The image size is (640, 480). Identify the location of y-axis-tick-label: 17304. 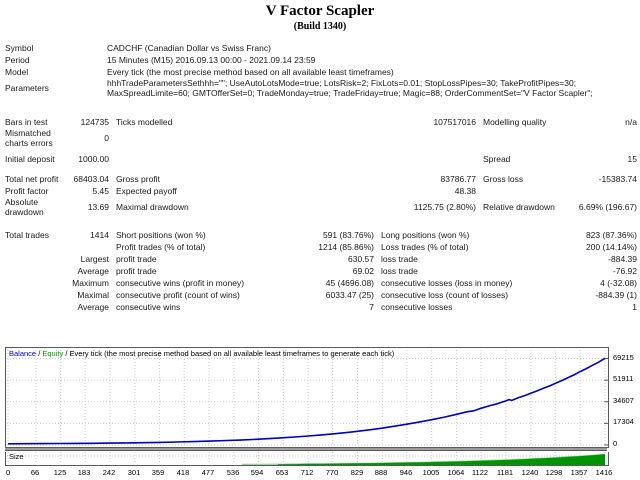
(623, 421).